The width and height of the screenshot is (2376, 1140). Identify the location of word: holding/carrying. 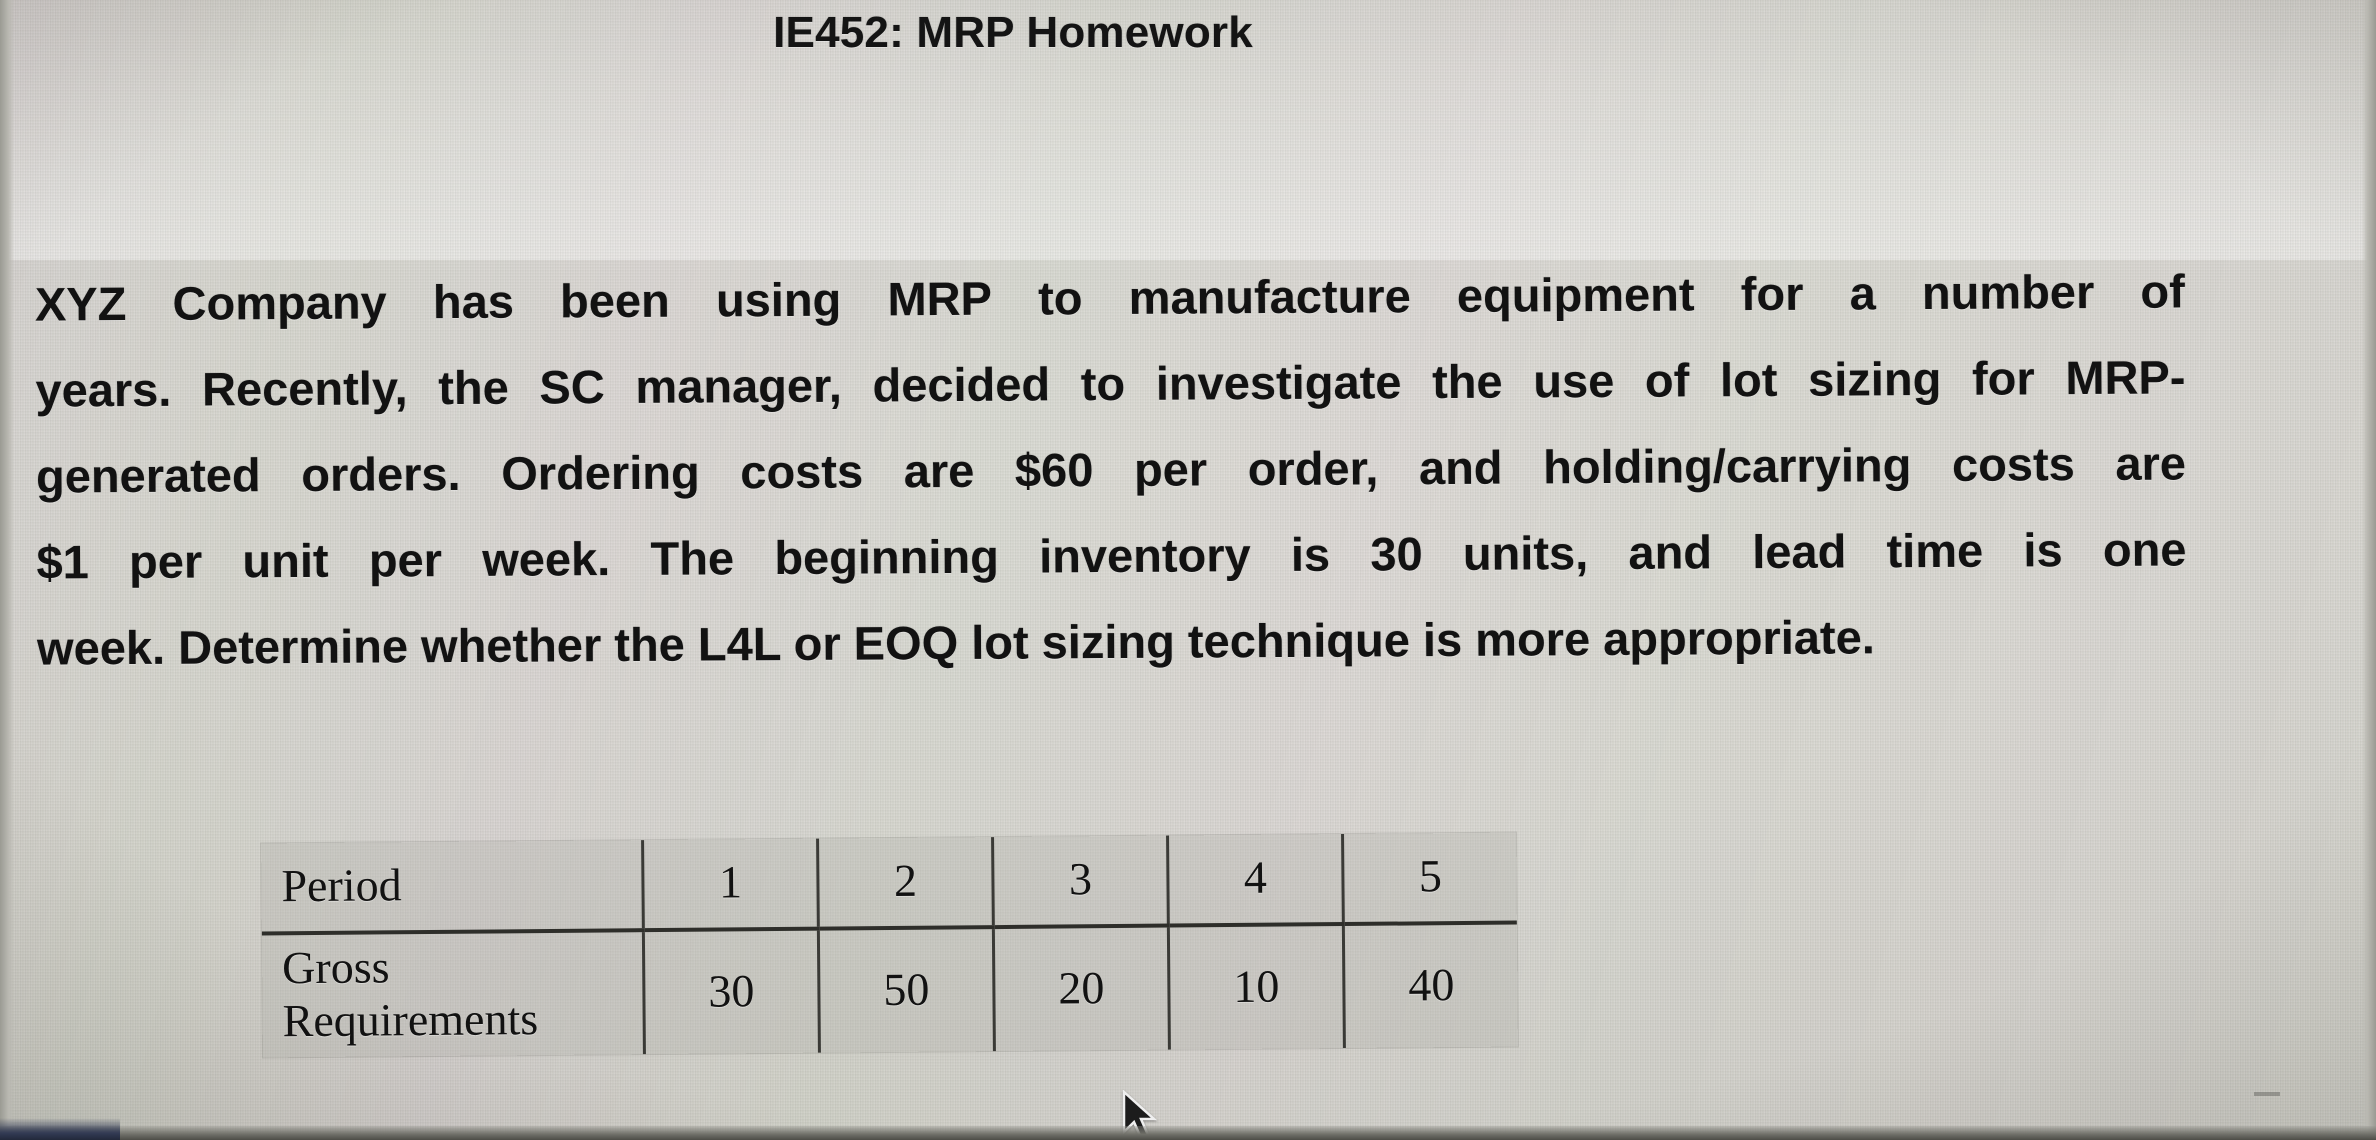
(1727, 466).